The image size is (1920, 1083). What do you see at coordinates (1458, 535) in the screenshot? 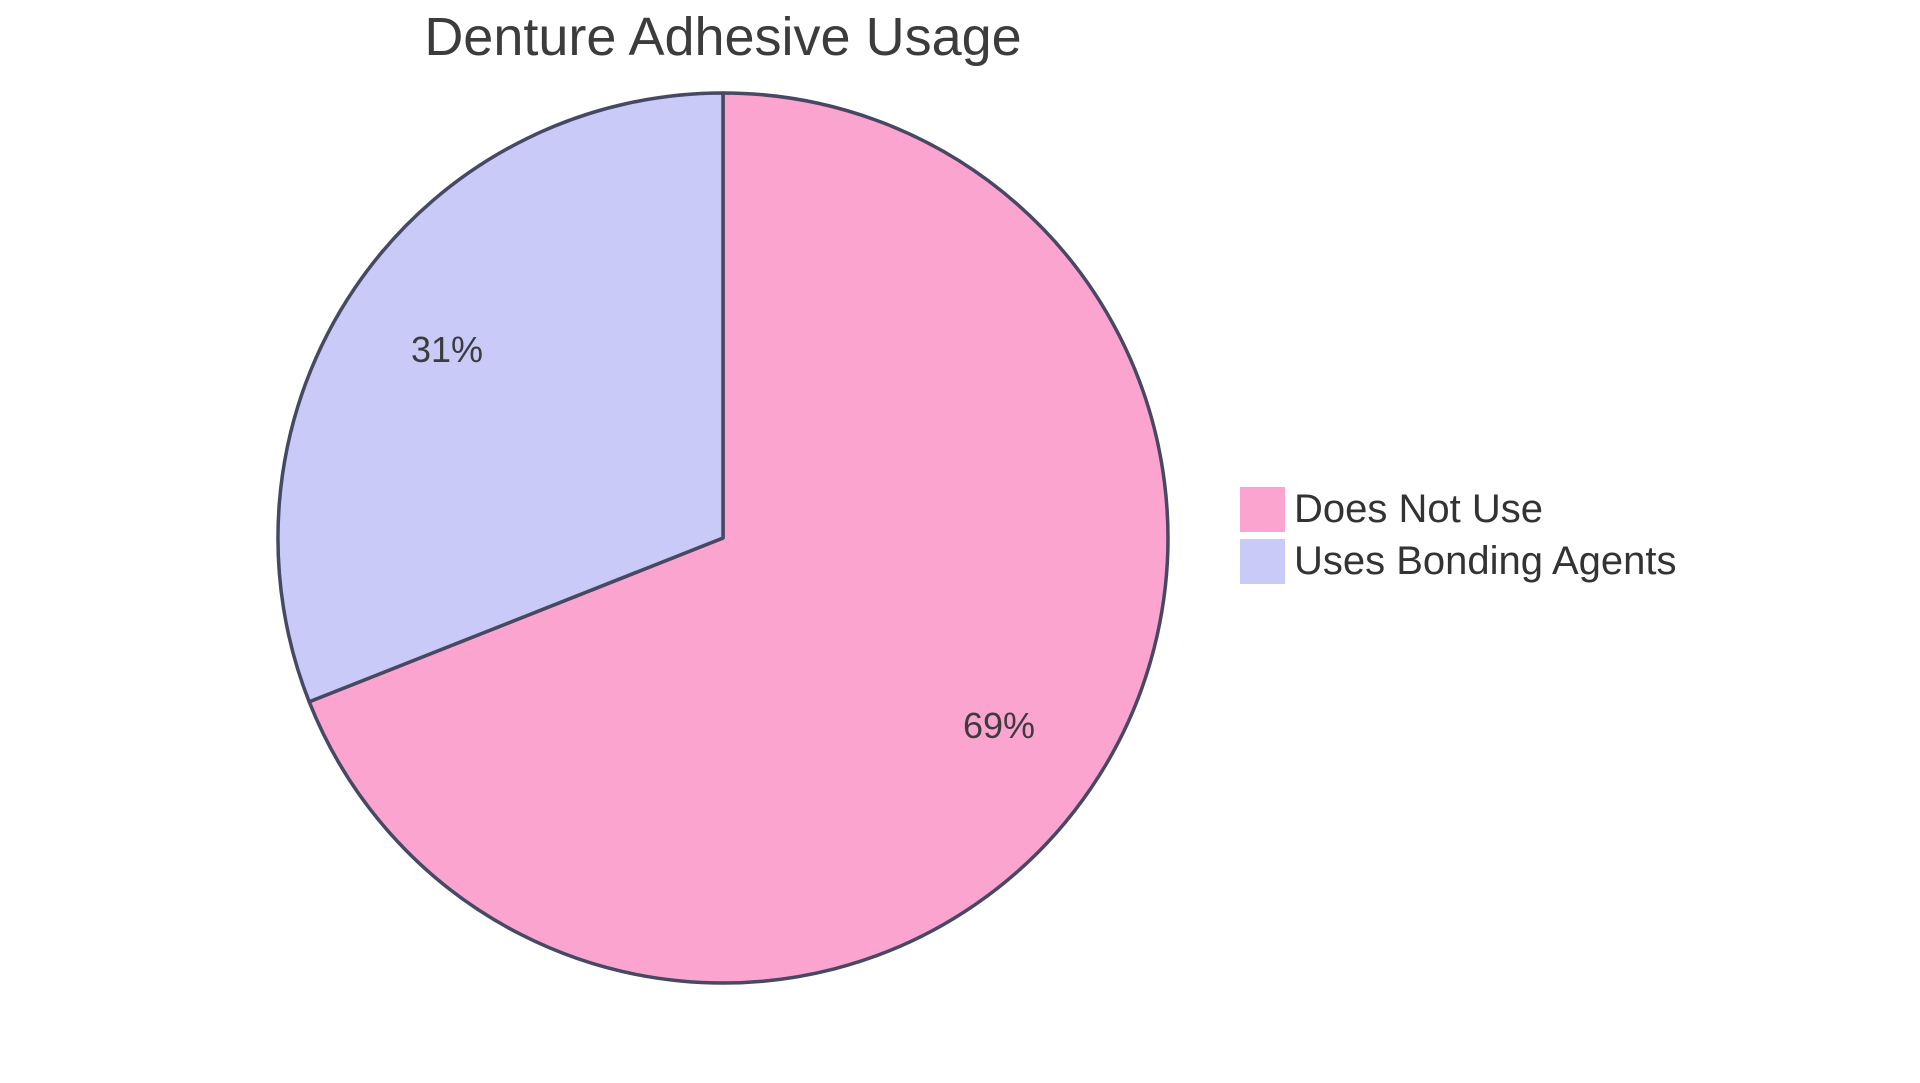
I see `legend: Does Not Use Uses Bonding Agents` at bounding box center [1458, 535].